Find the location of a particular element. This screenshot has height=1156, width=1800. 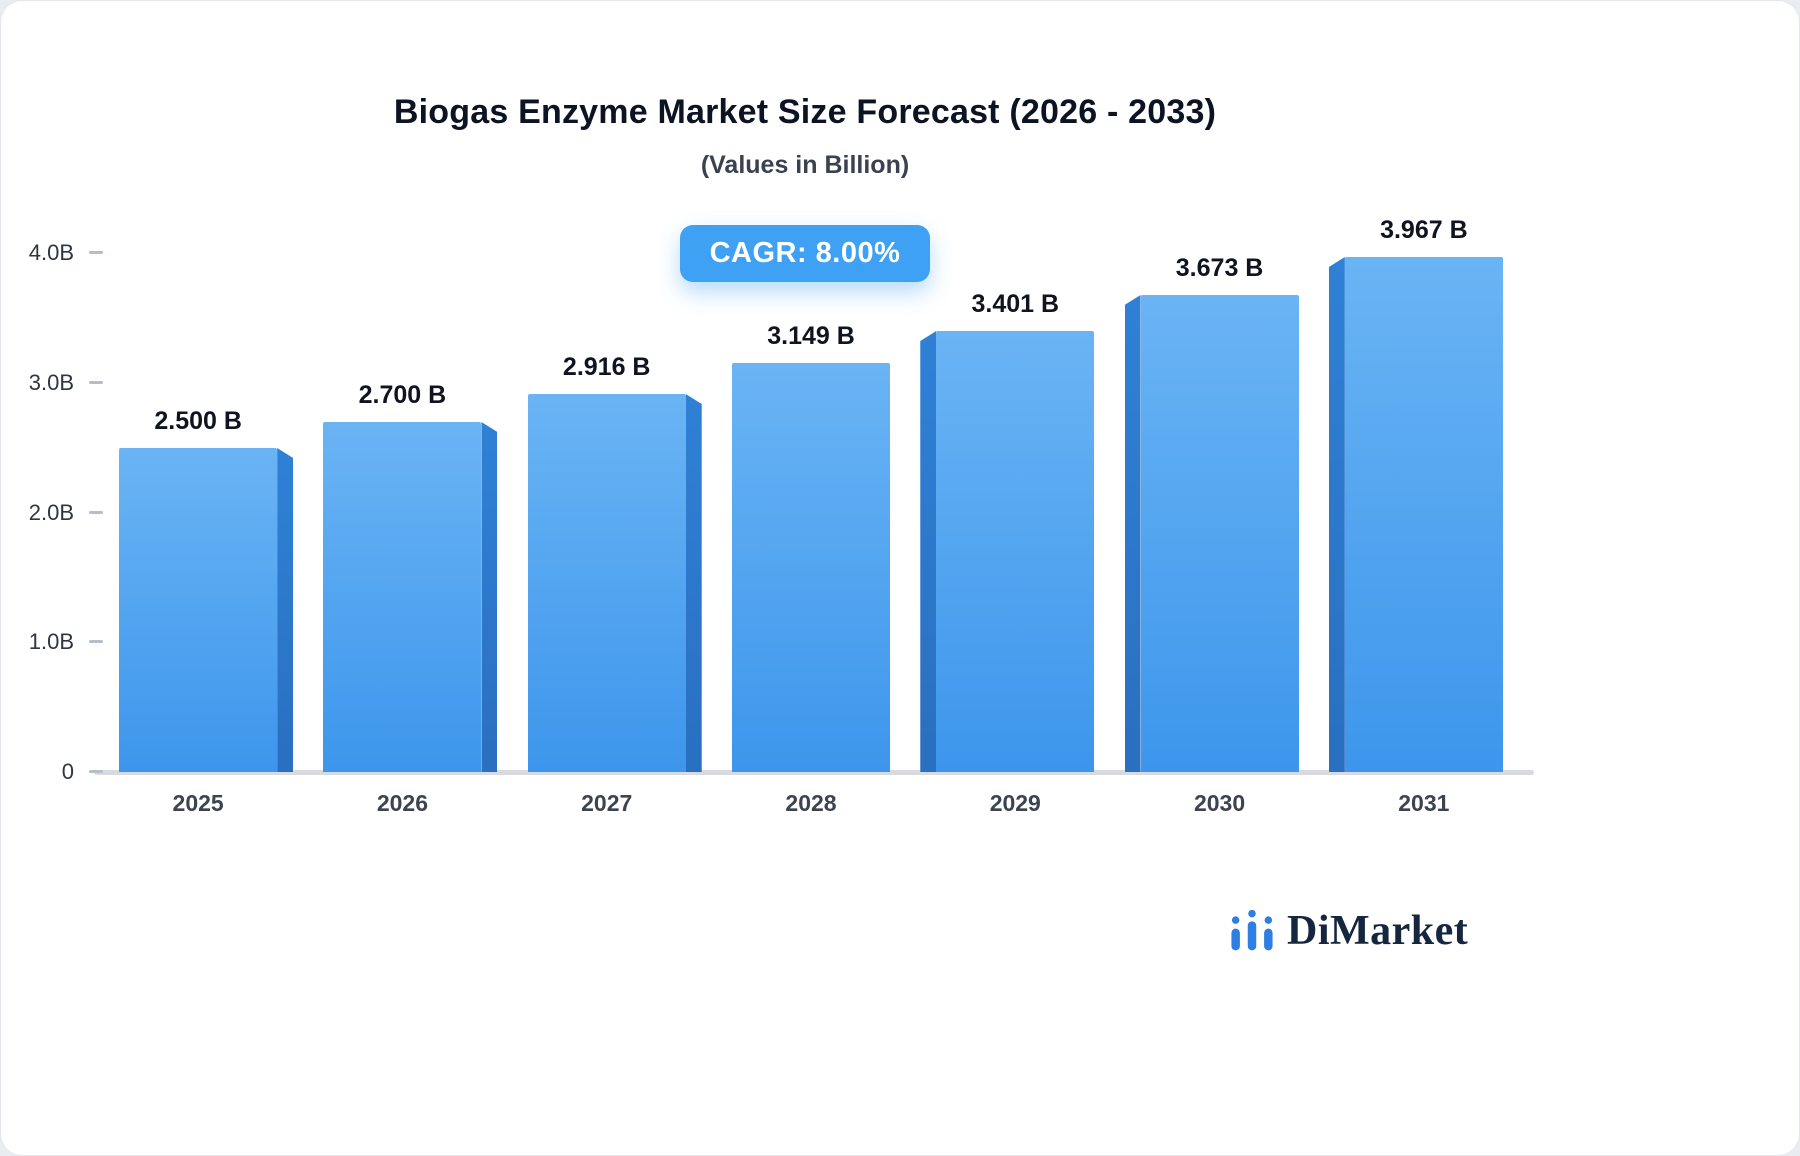

x-axis-label: 2027 is located at coordinates (607, 803).